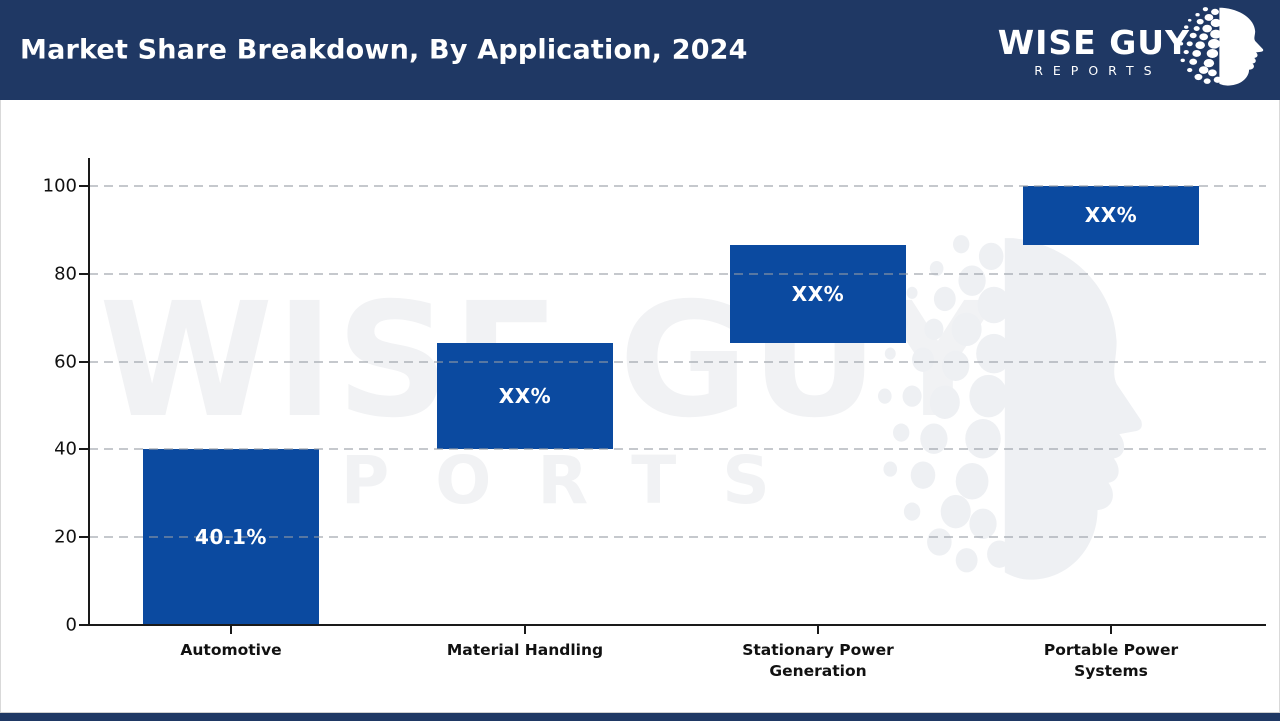 The image size is (1280, 721). I want to click on y-tick-label-40: 40, so click(65, 449).